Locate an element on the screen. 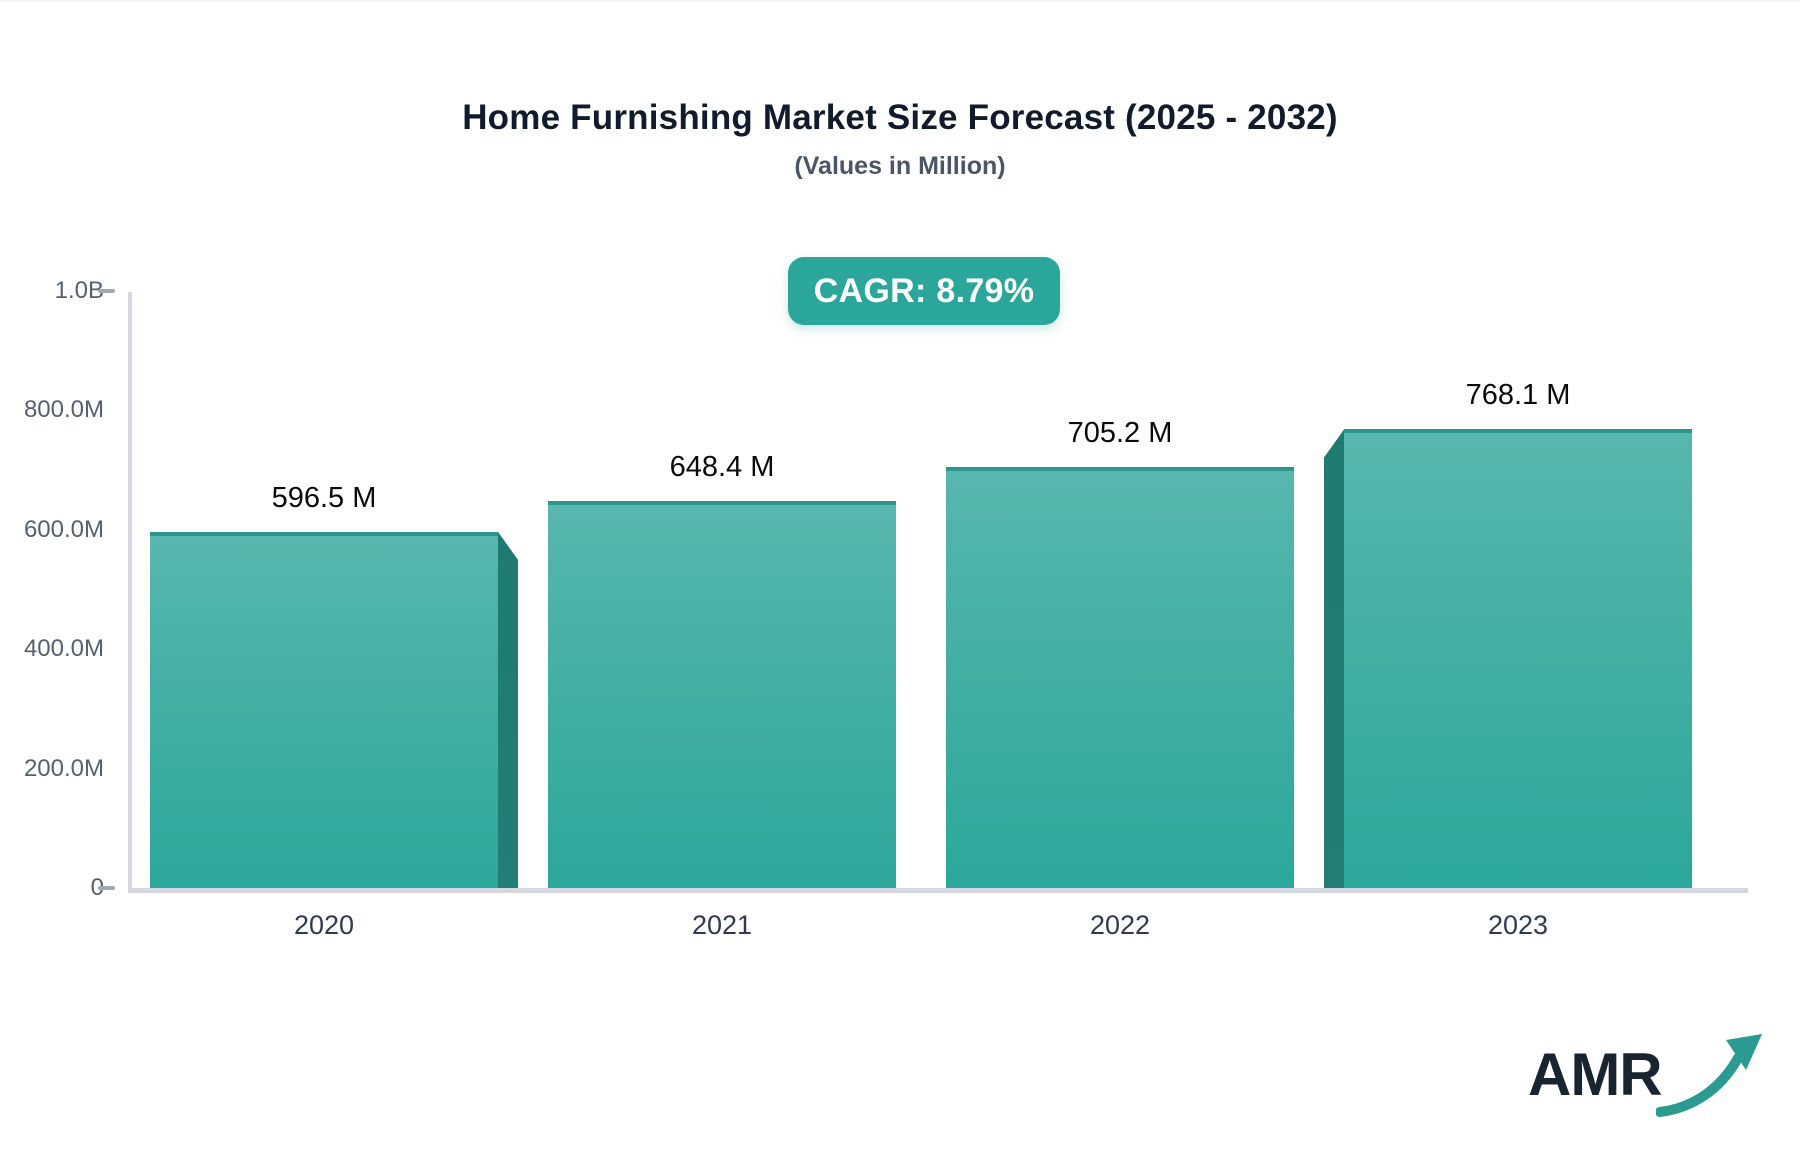  y-tick-label: 0 is located at coordinates (97, 887).